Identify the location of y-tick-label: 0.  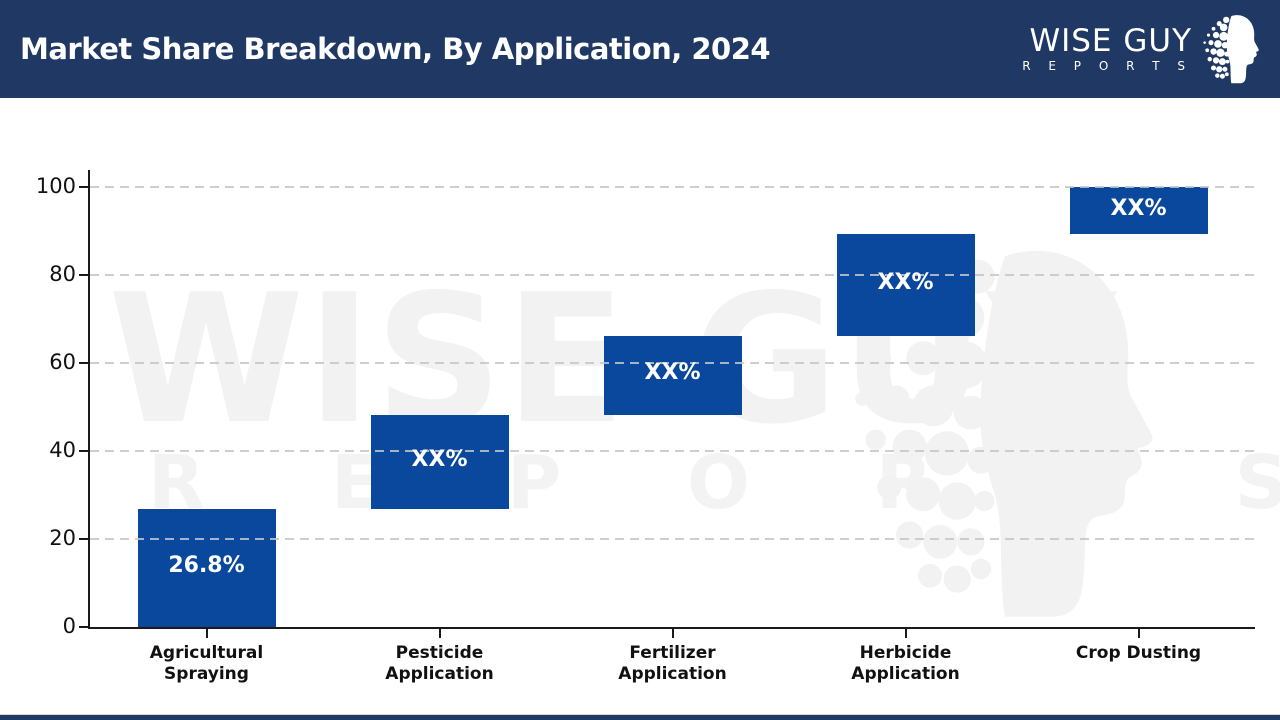
(69, 626).